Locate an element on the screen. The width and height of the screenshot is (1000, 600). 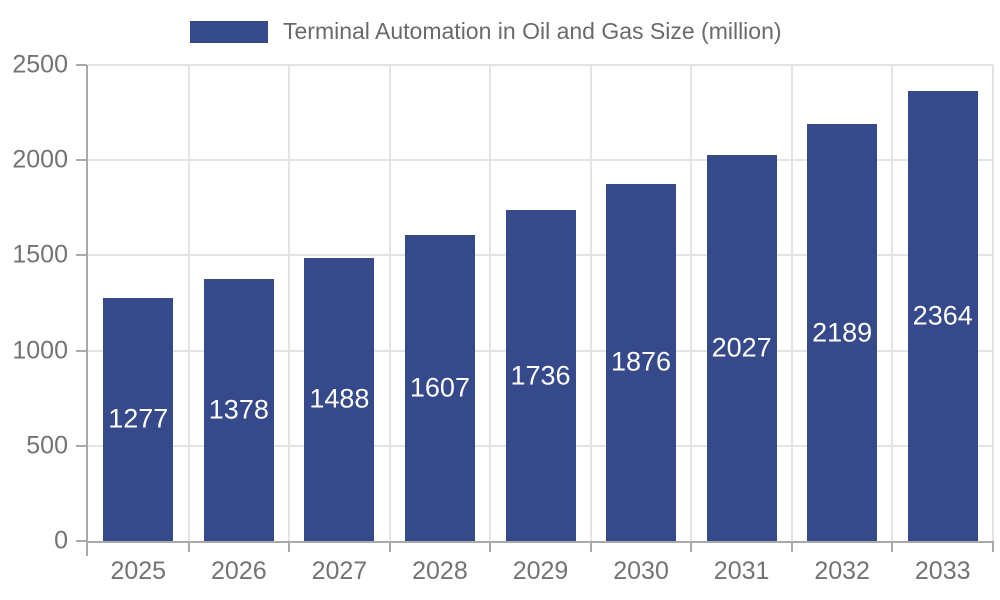
bar-2026: 1378 is located at coordinates (238, 409).